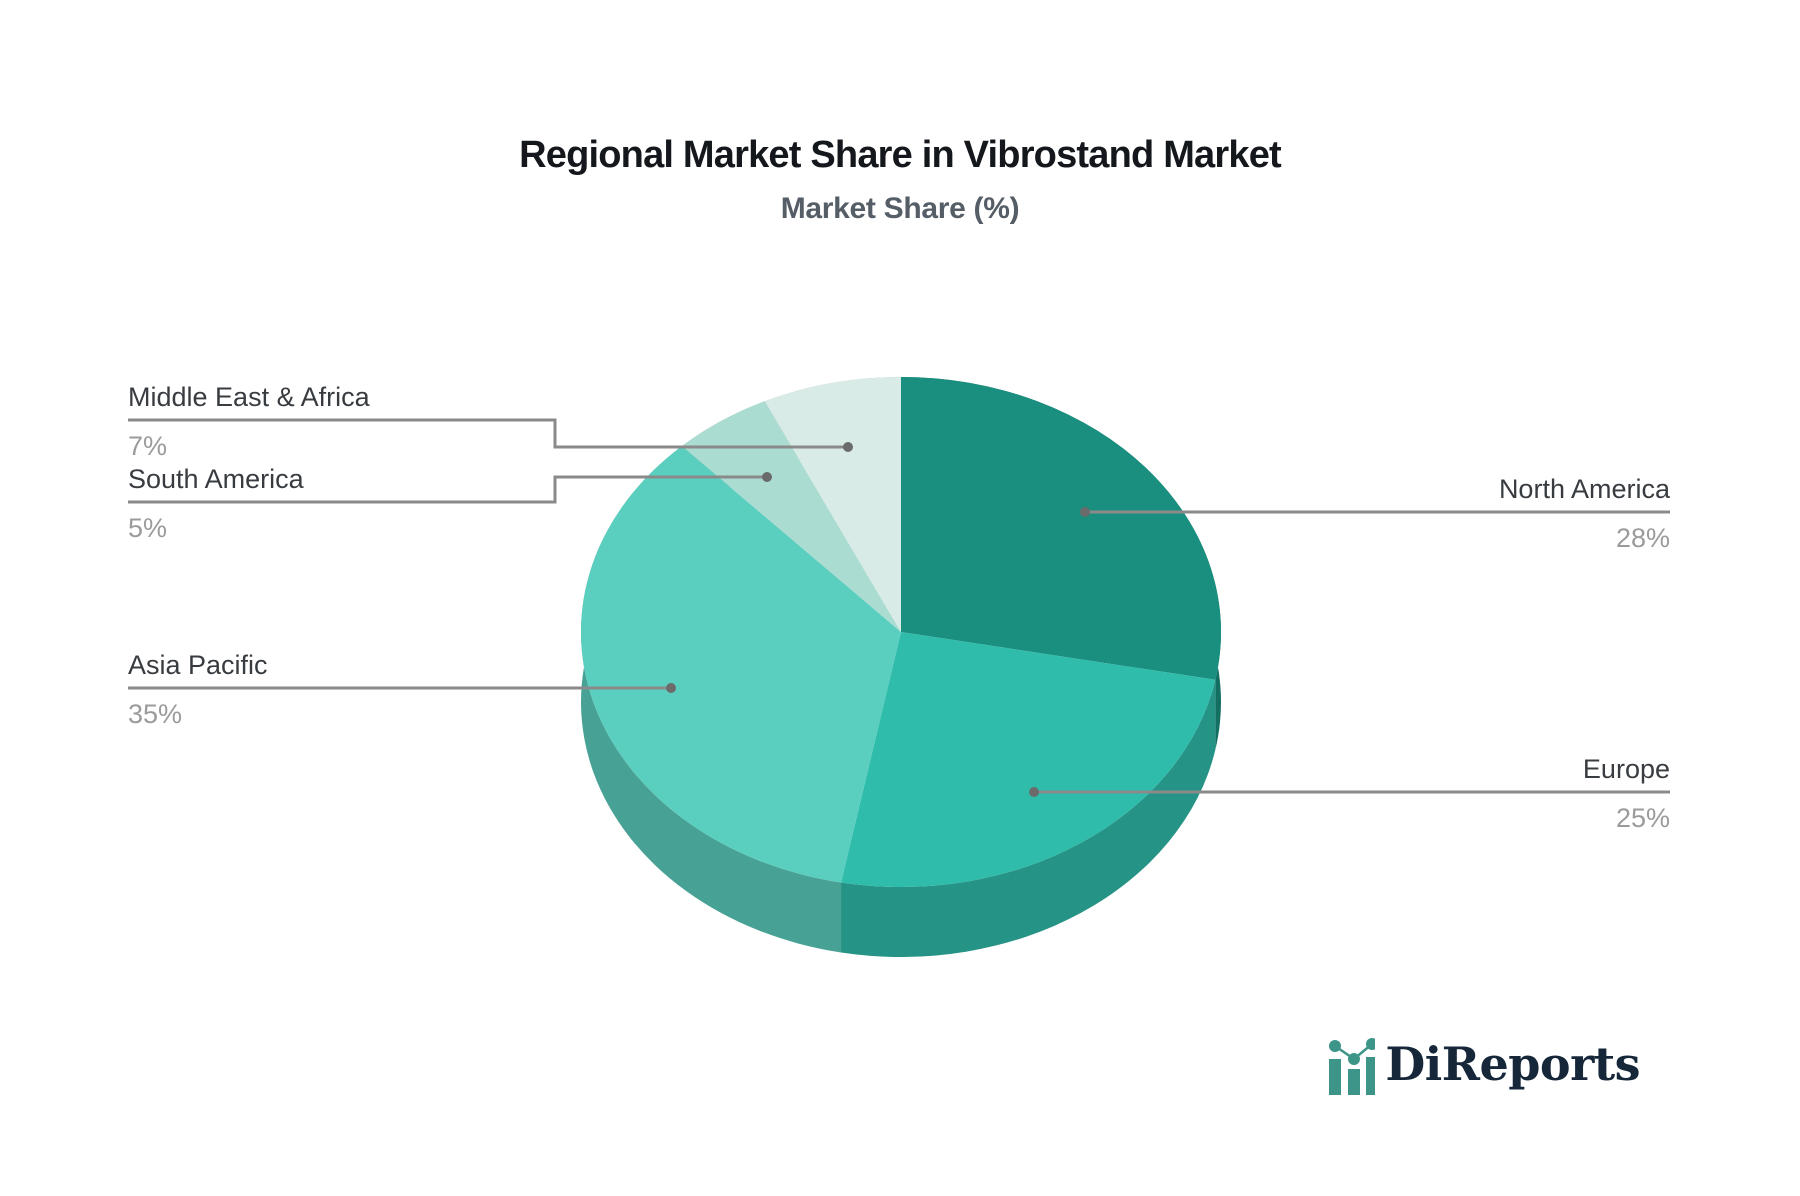  Describe the element at coordinates (155, 714) in the screenshot. I see `slice-value-asia-pacific: 35%` at that location.